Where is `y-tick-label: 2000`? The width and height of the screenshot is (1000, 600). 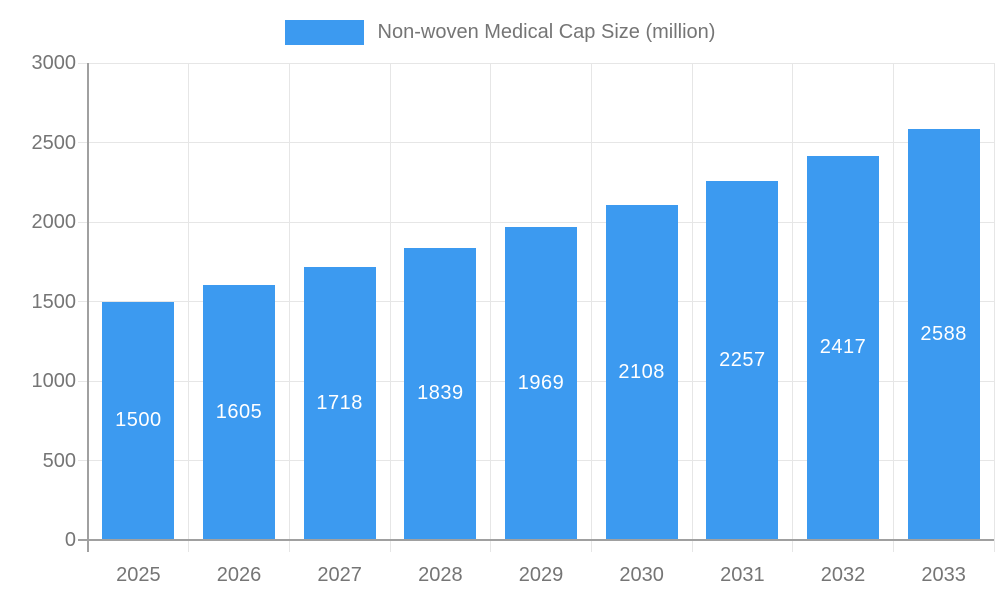 y-tick-label: 2000 is located at coordinates (54, 222).